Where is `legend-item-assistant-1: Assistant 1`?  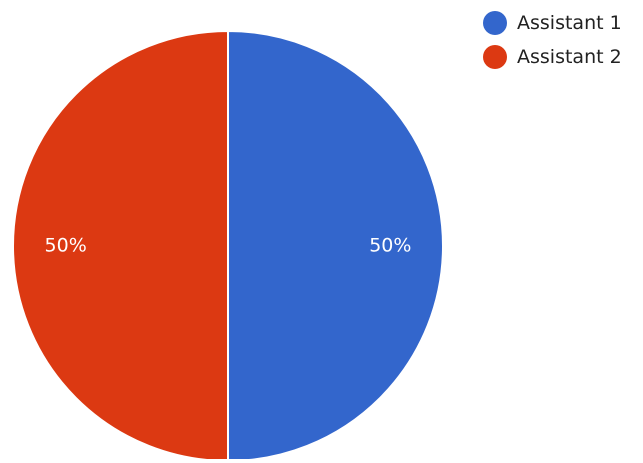
legend-item-assistant-1: Assistant 1 is located at coordinates (552, 23).